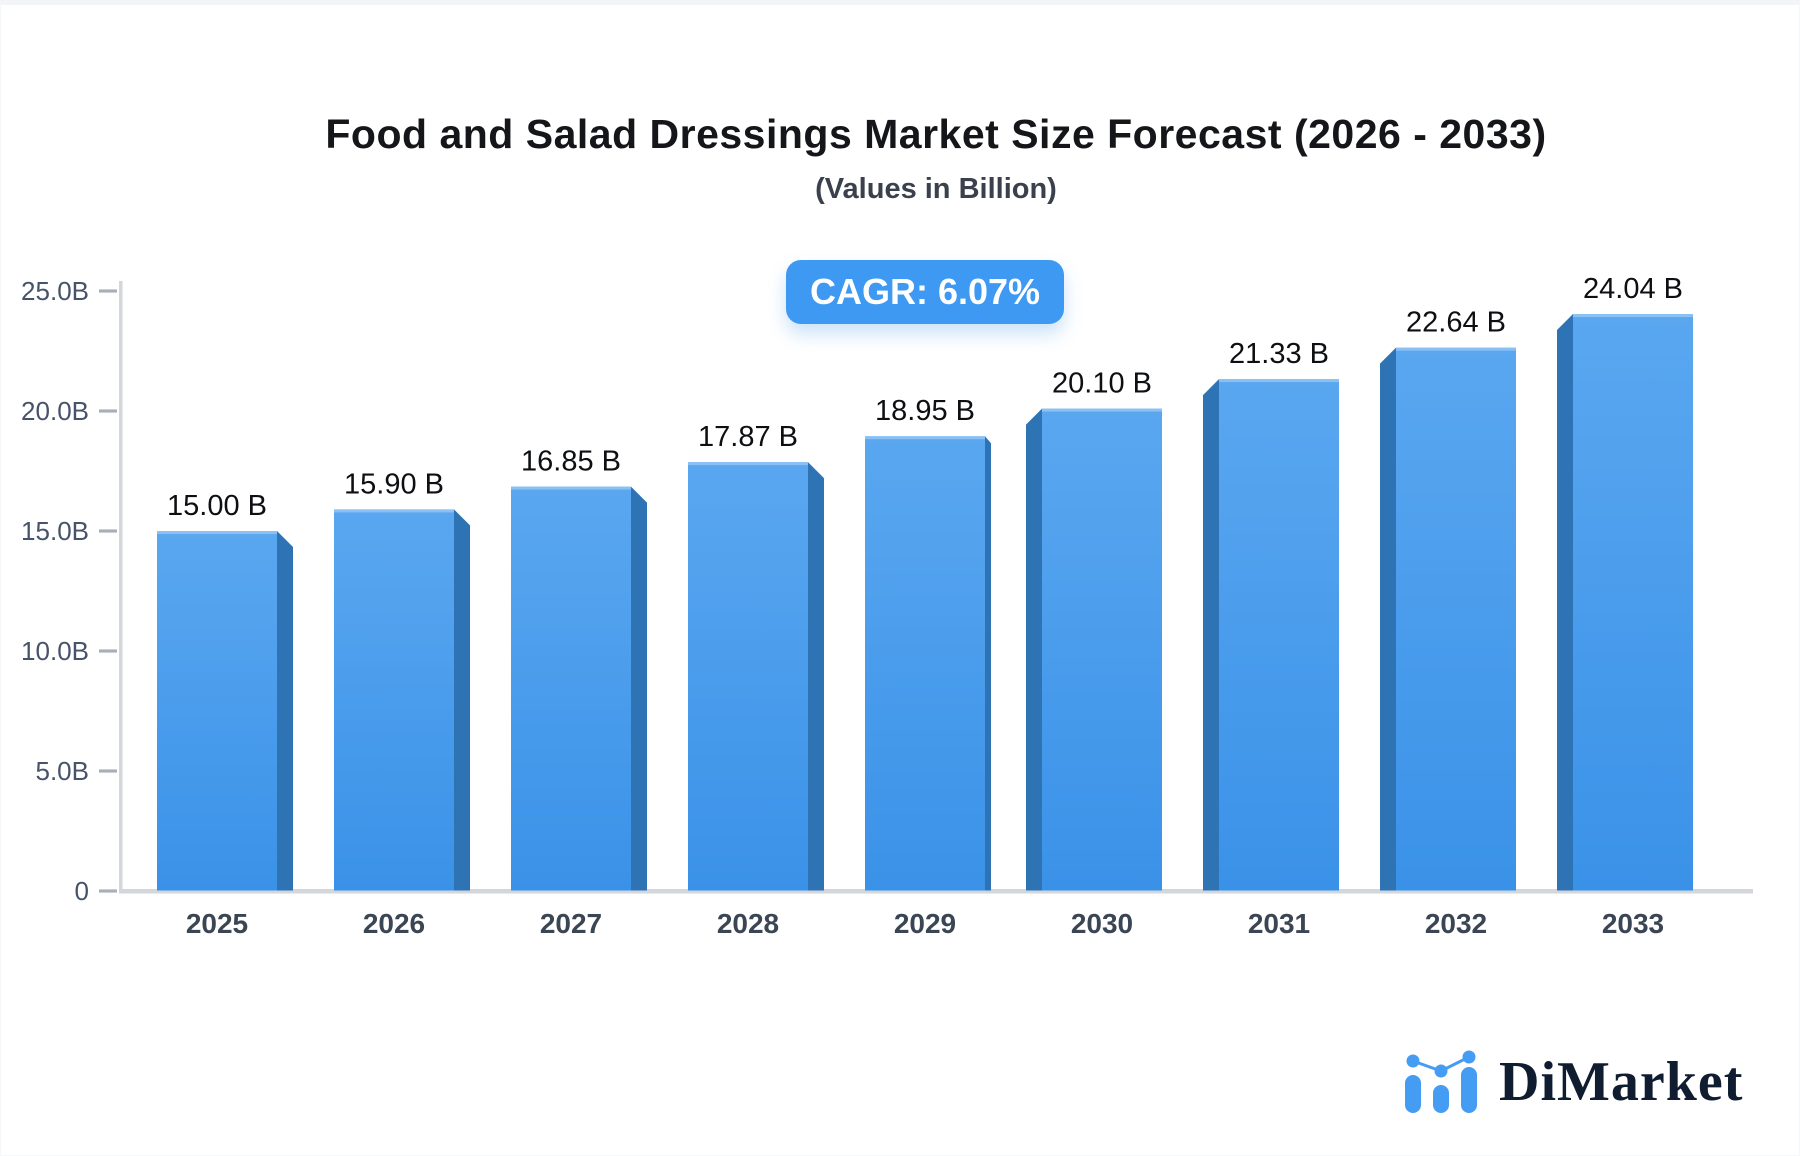 The image size is (1800, 1156). What do you see at coordinates (1621, 1082) in the screenshot?
I see `logo-wordmark: DiMarket` at bounding box center [1621, 1082].